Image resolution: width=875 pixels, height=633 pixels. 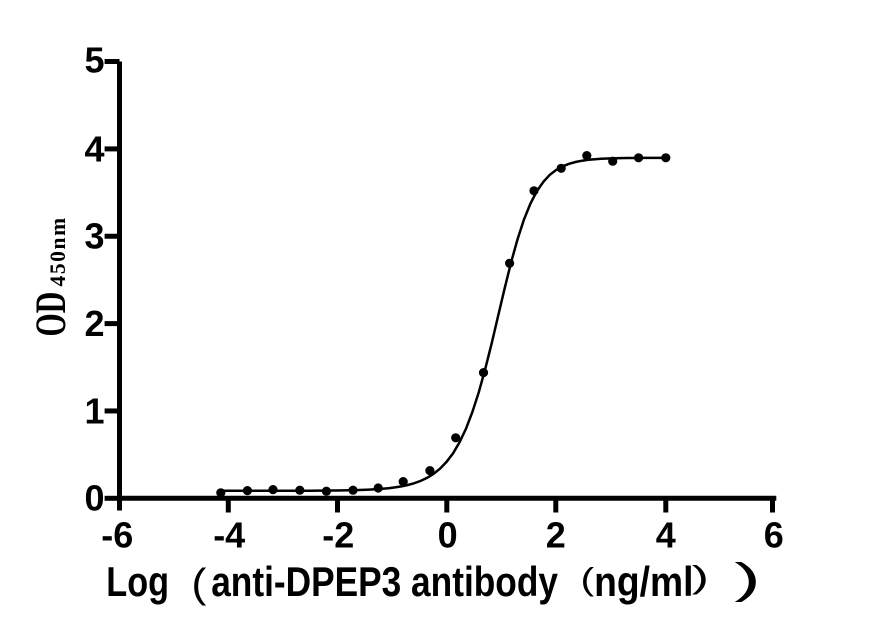 What do you see at coordinates (52, 314) in the screenshot?
I see `svg-text: OD` at bounding box center [52, 314].